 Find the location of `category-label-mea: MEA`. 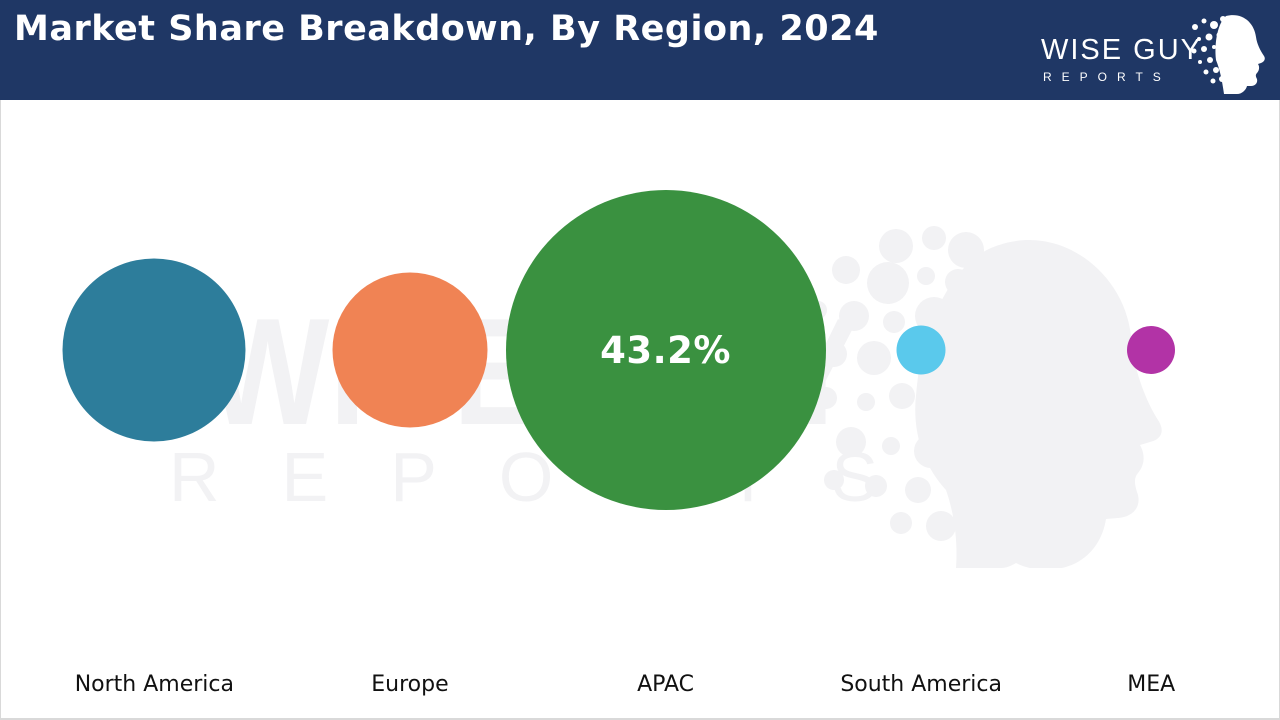

category-label-mea: MEA is located at coordinates (1151, 684).